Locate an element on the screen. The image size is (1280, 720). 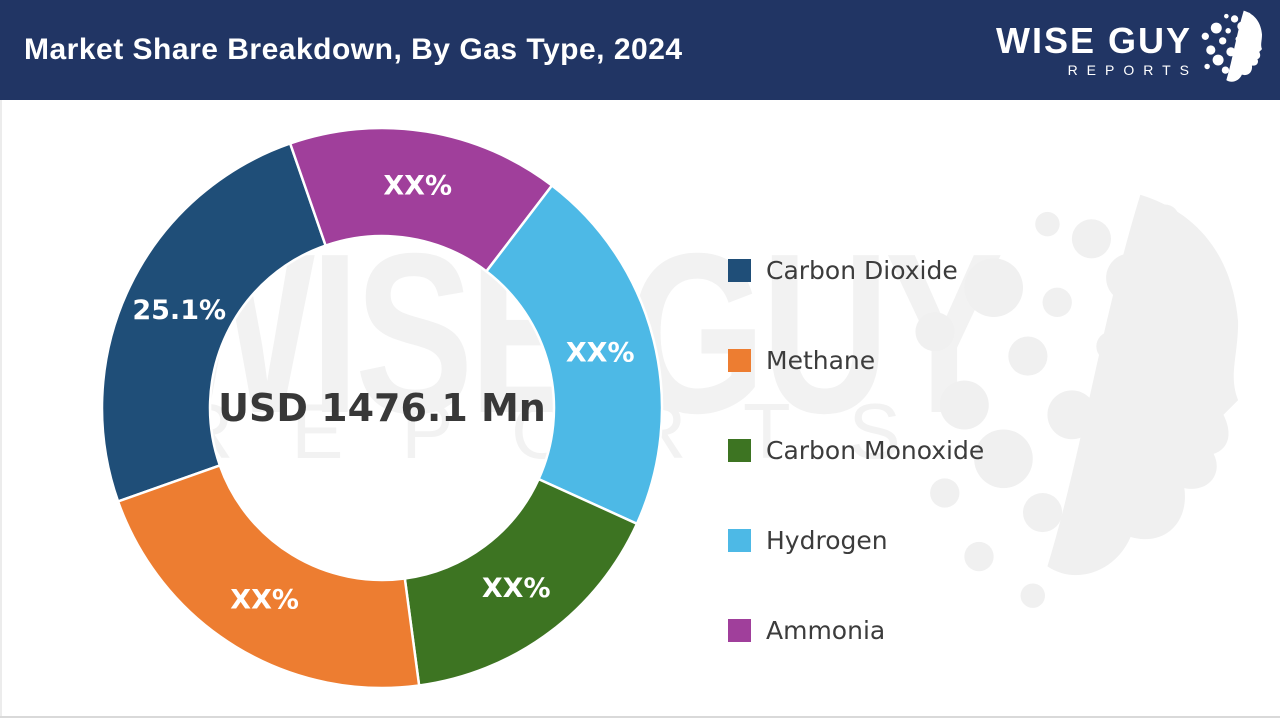
donut-slice-methane is located at coordinates (268, 576).